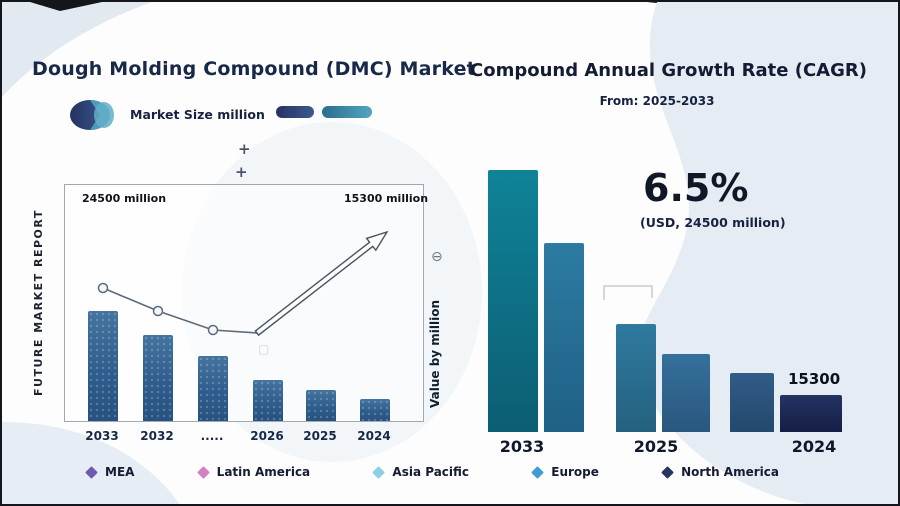 This screenshot has height=506, width=900. Describe the element at coordinates (386, 198) in the screenshot. I see `min-value-label: 15300 million` at that location.